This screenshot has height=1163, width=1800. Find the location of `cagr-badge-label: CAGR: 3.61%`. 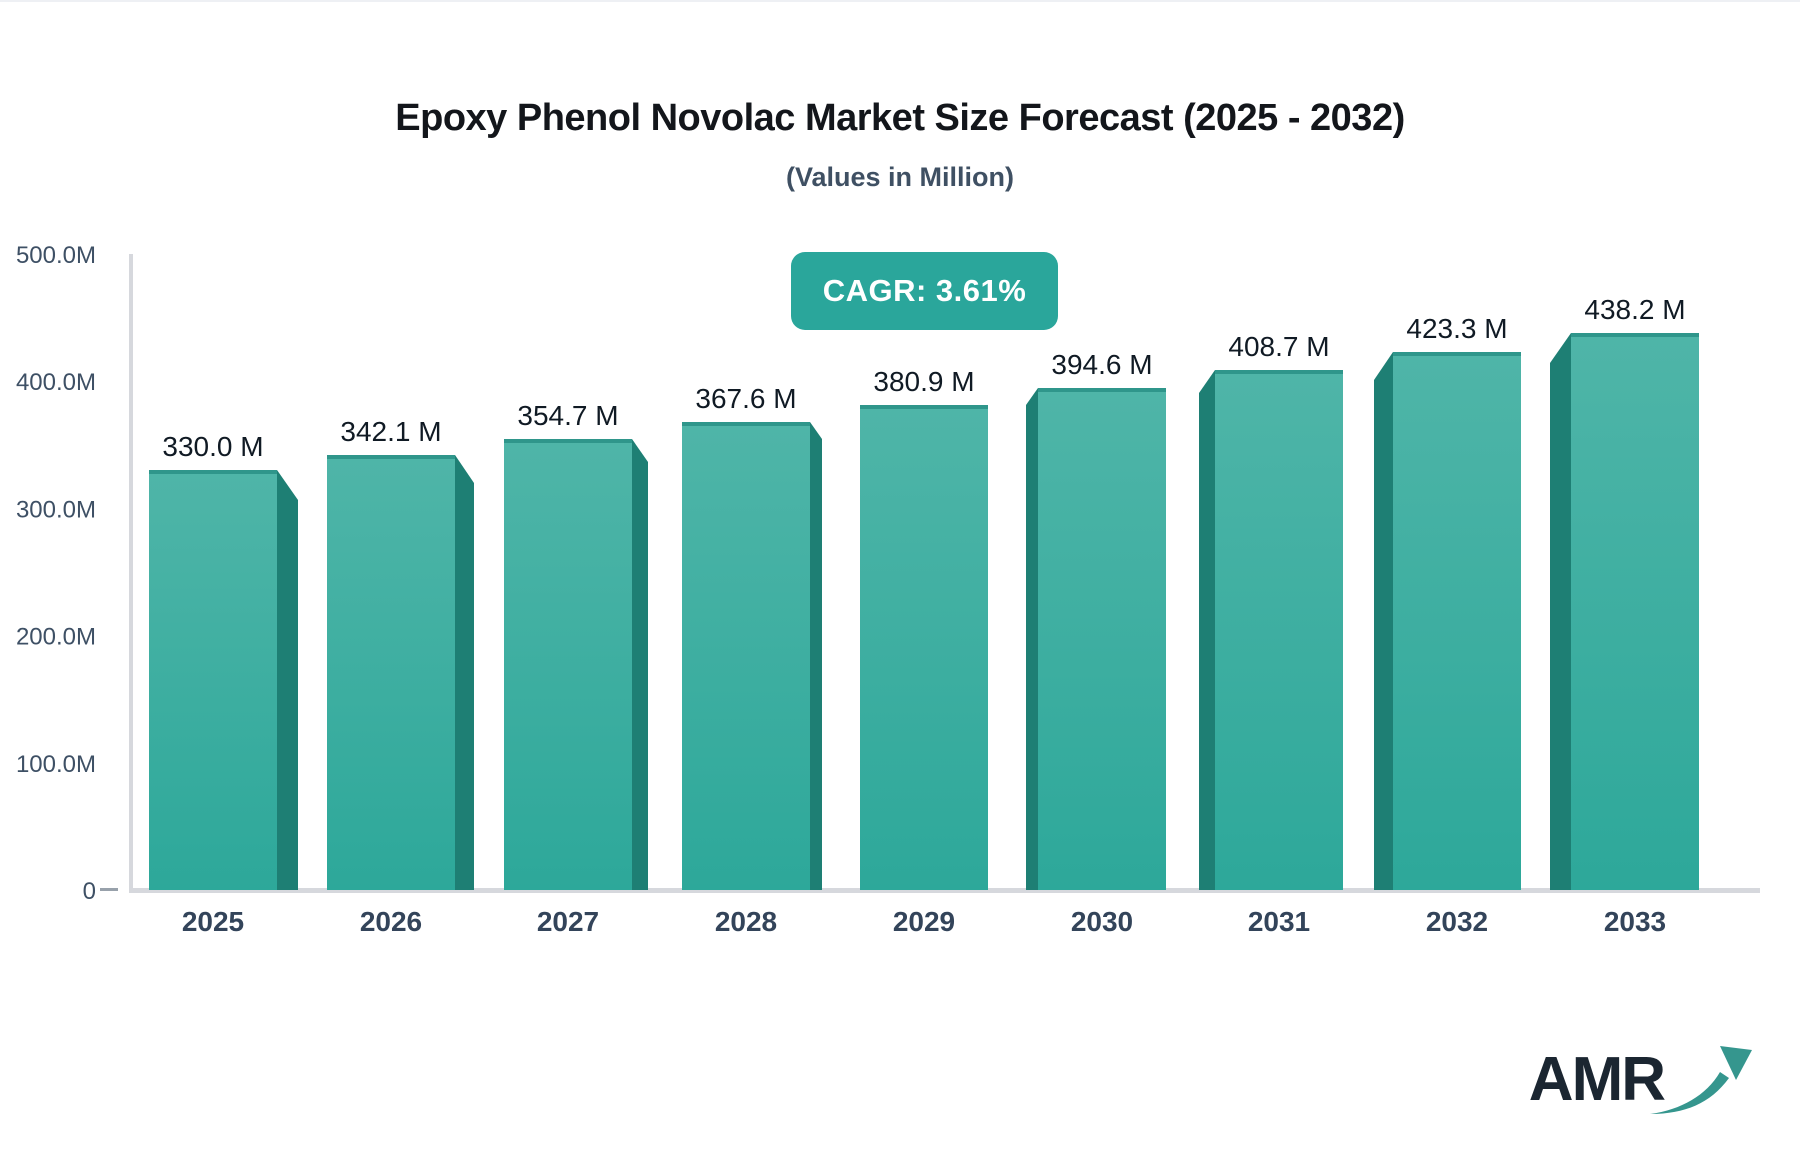

cagr-badge-label: CAGR: 3.61% is located at coordinates (924, 290).